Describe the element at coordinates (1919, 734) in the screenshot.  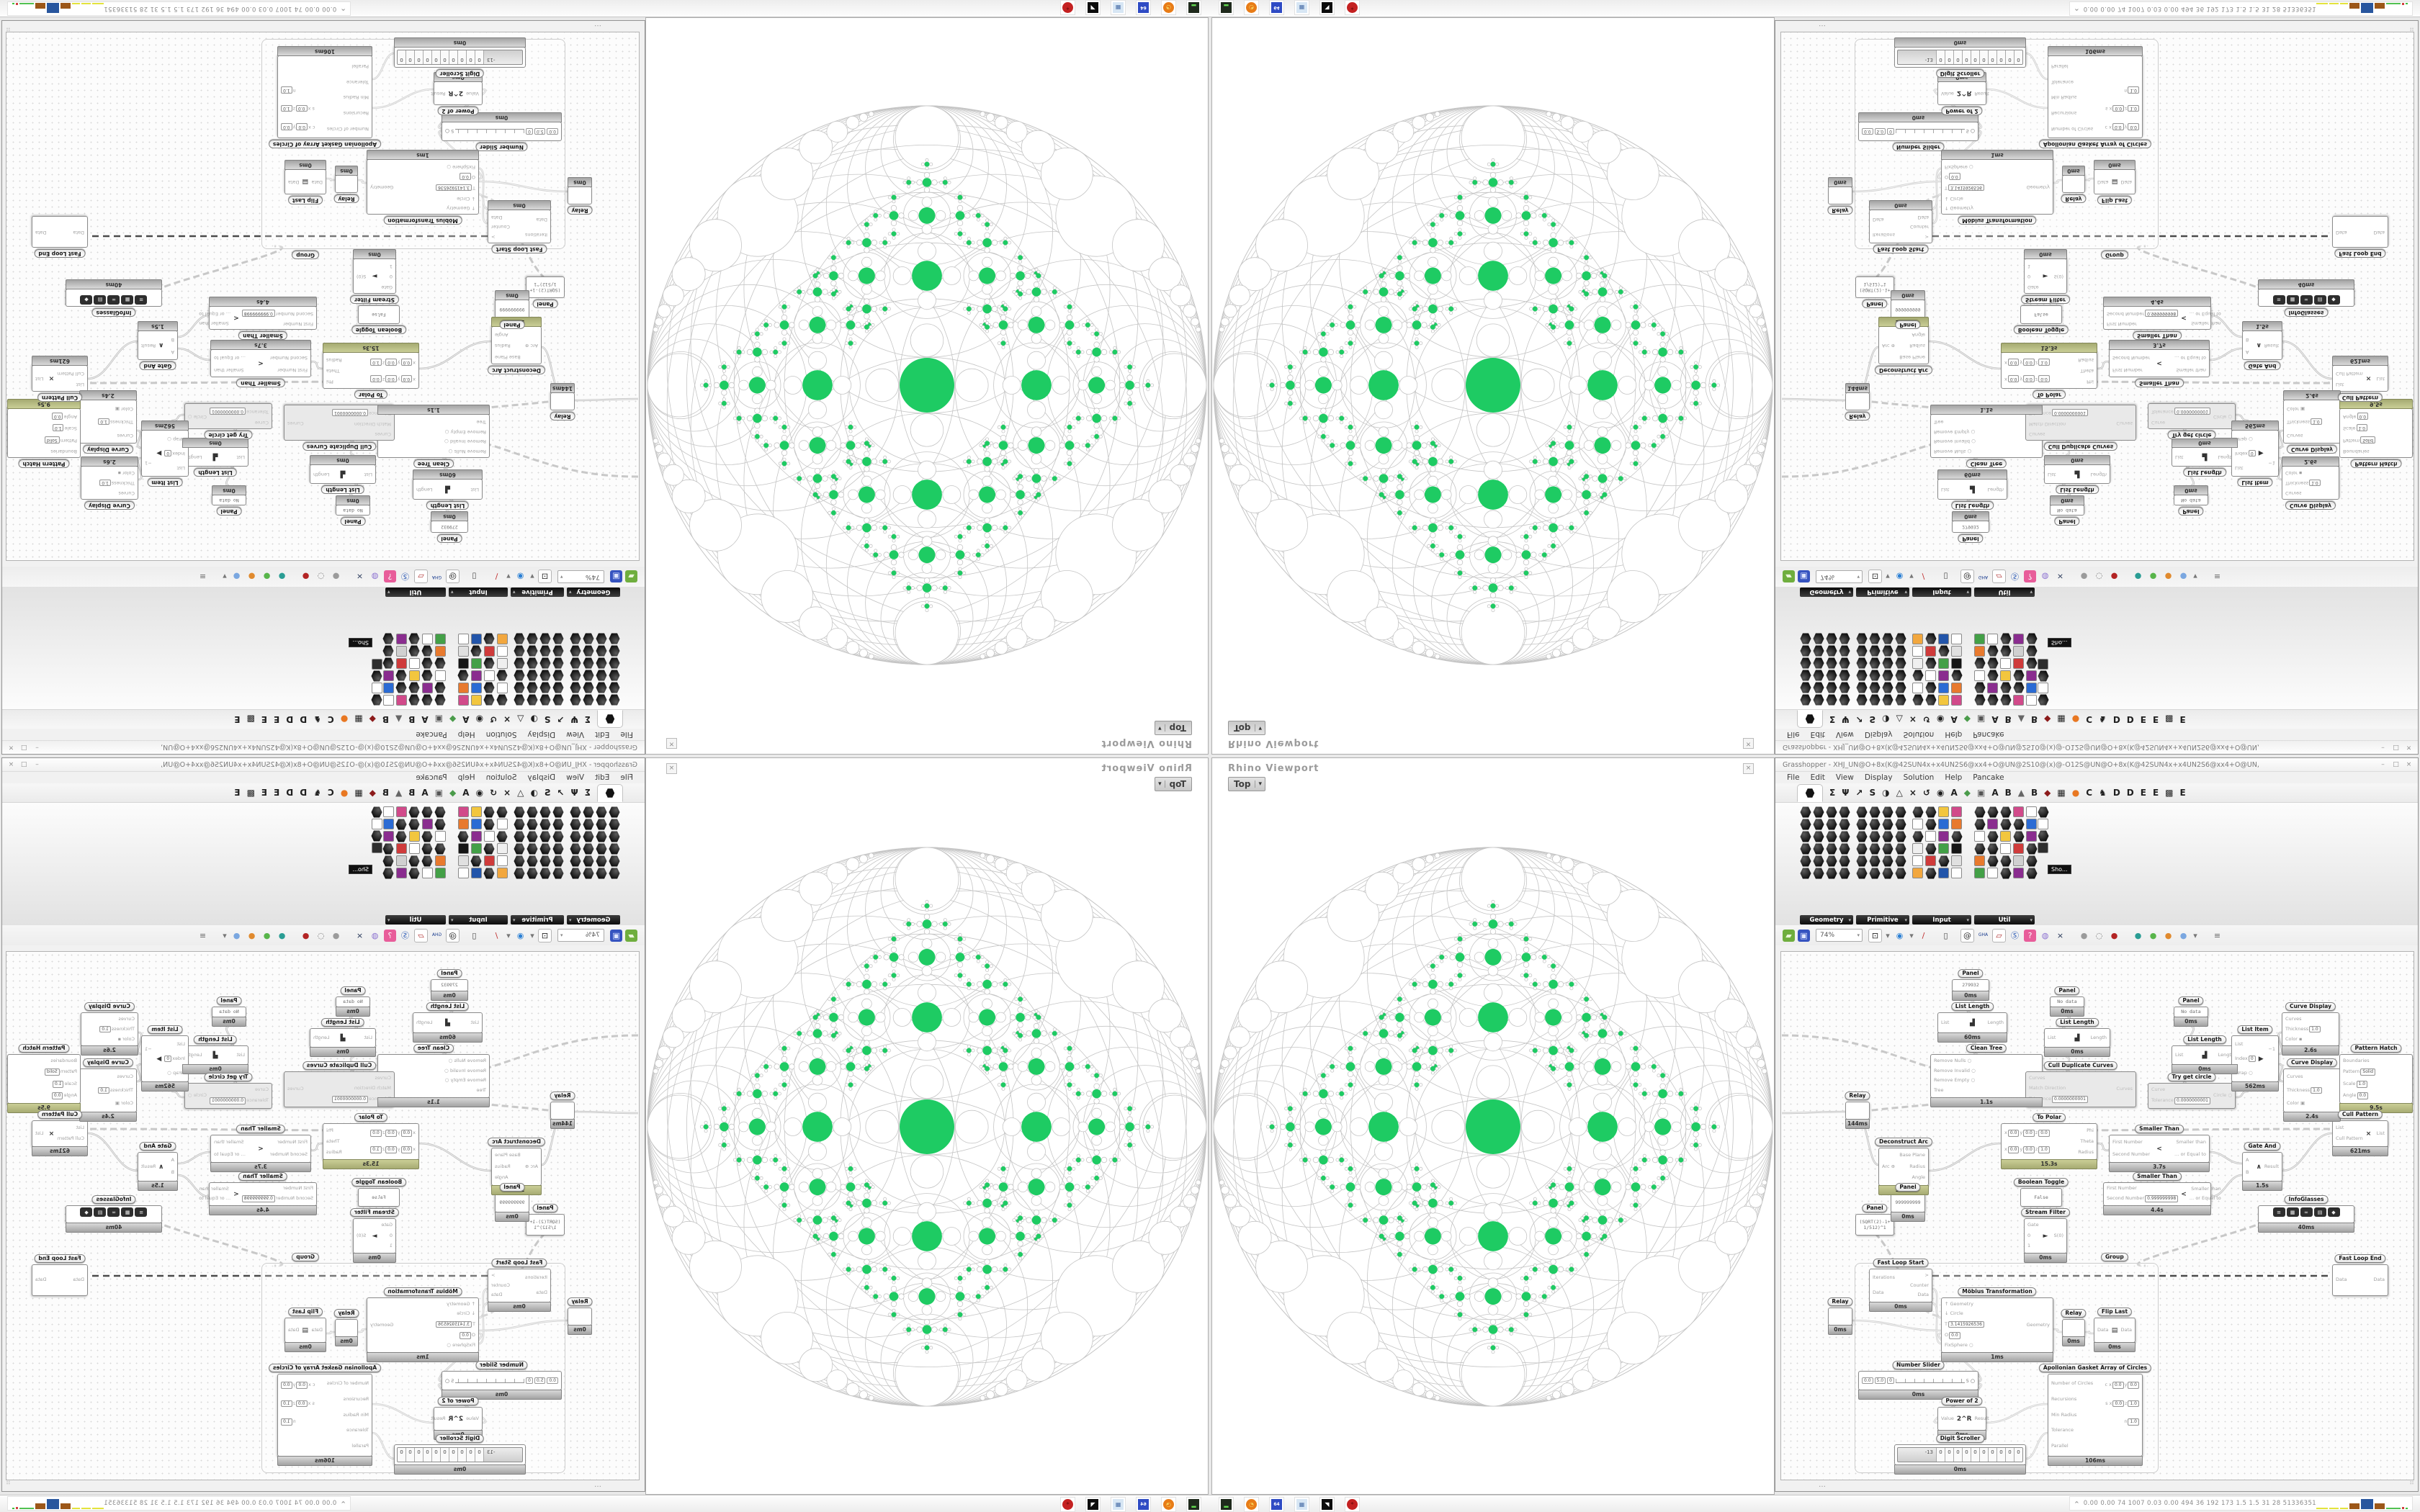
I see `menu-solution: Solution` at that location.